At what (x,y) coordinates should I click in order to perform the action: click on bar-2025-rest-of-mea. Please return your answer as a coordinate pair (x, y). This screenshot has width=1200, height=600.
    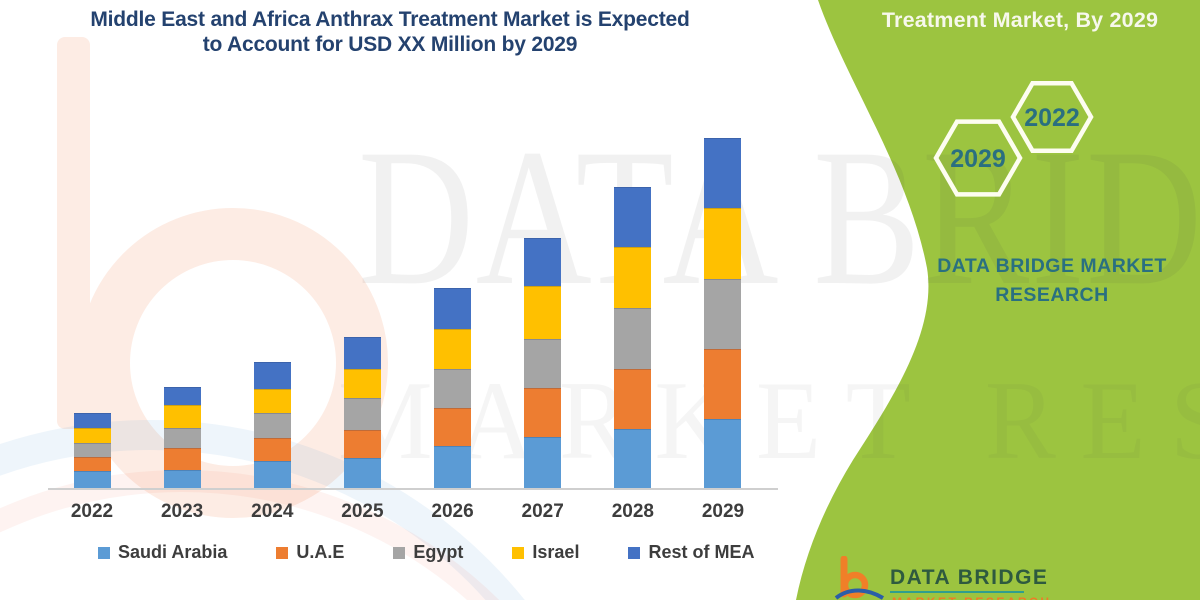
    Looking at the image, I should click on (362, 353).